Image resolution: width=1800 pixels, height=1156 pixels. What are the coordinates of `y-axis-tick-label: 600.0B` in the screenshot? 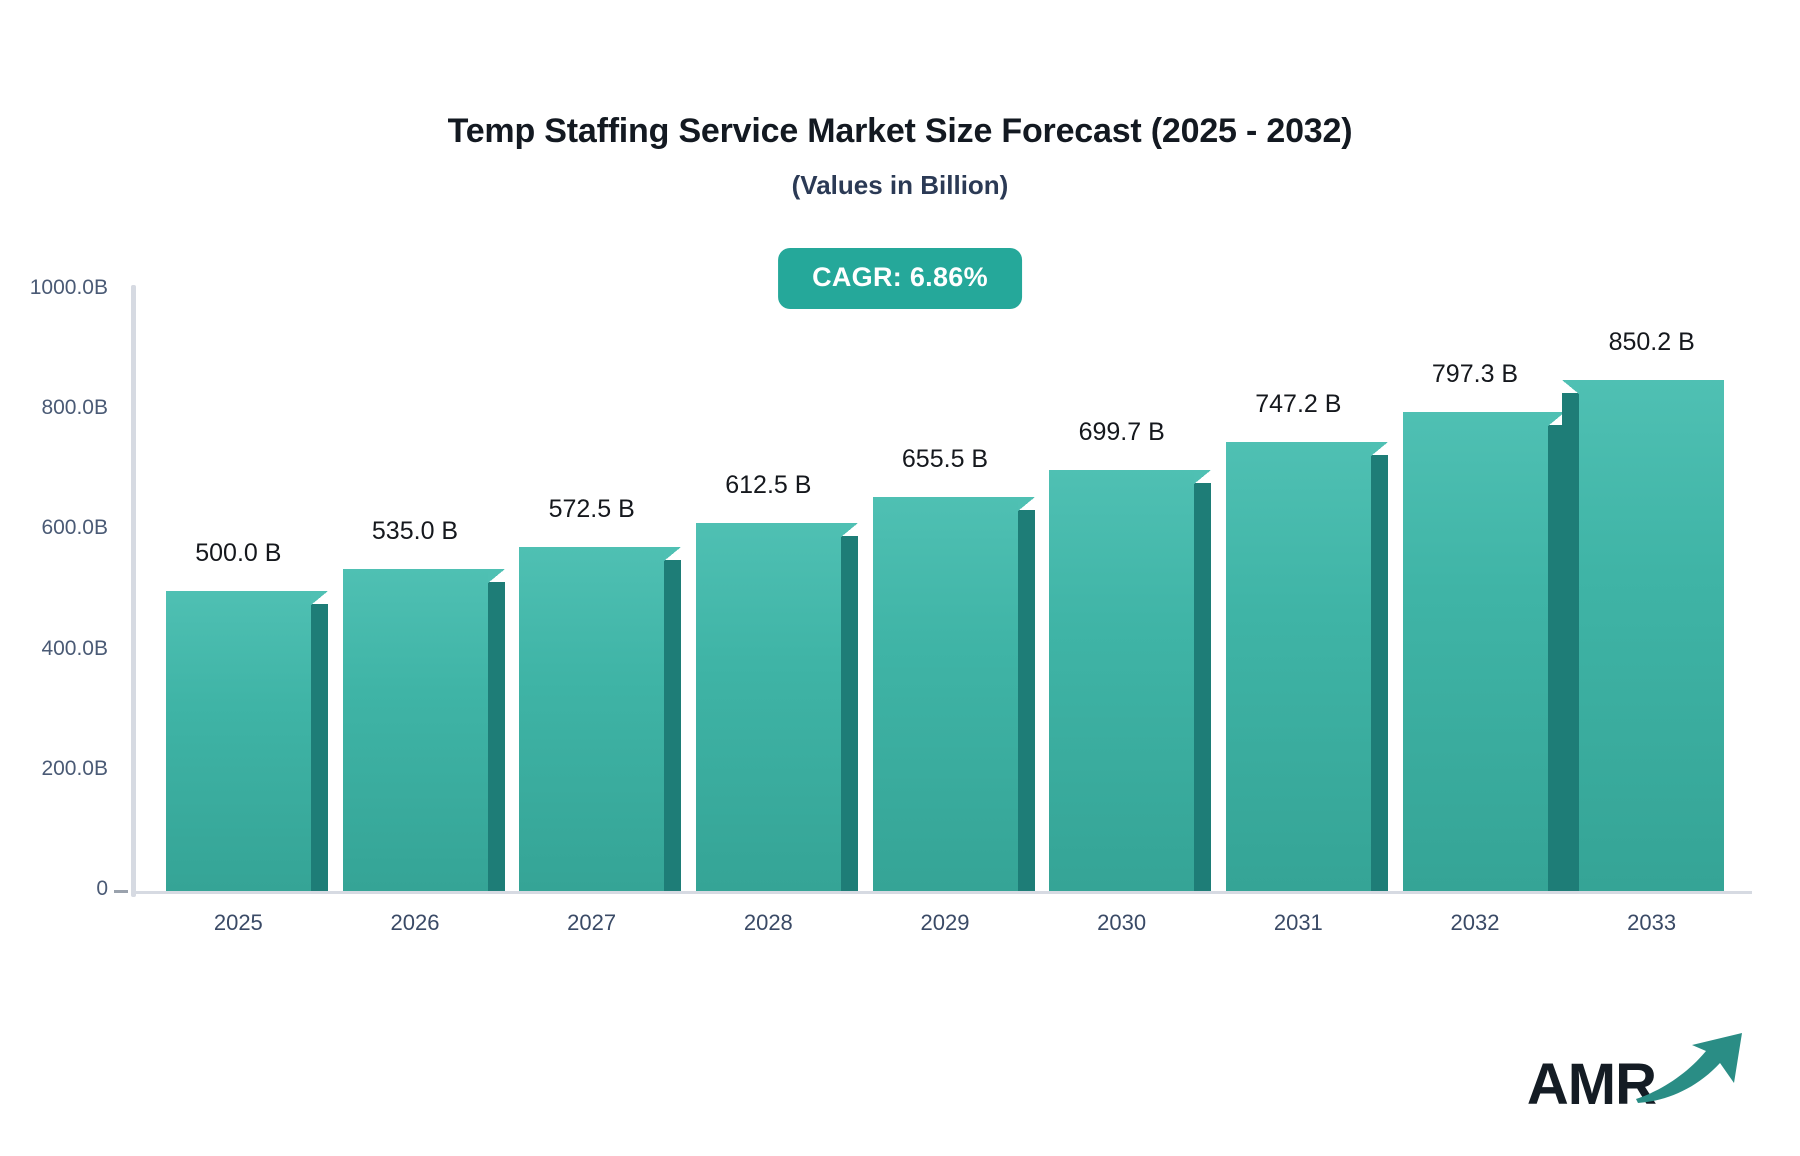 It's located at (74, 528).